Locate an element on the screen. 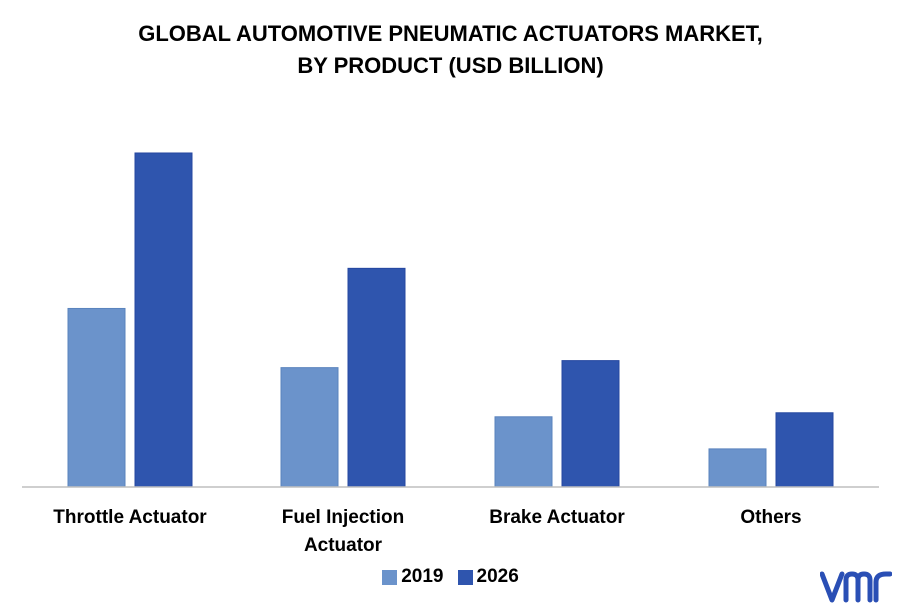  legend-label-2019: 2019 is located at coordinates (422, 576).